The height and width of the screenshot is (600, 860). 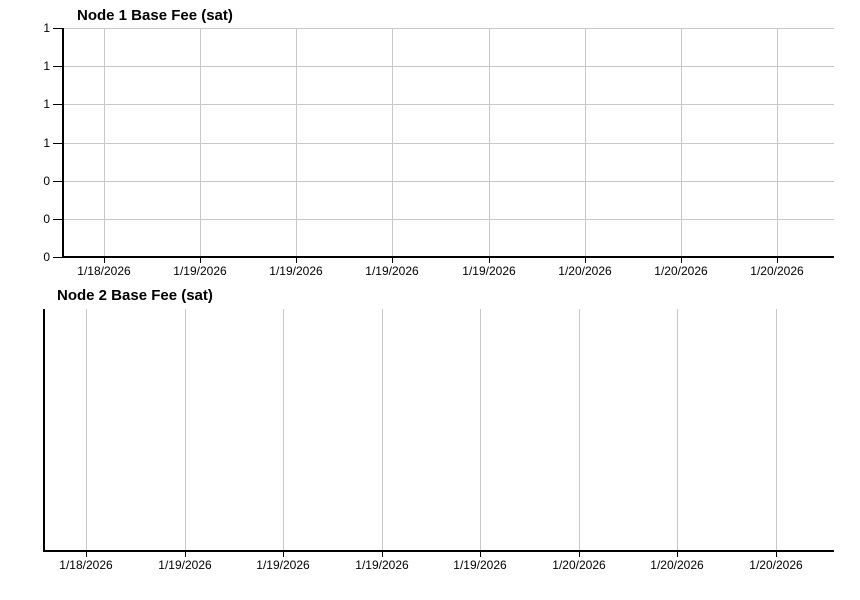 I want to click on chart-title: Node 2 Base Fee (sat), so click(x=135, y=295).